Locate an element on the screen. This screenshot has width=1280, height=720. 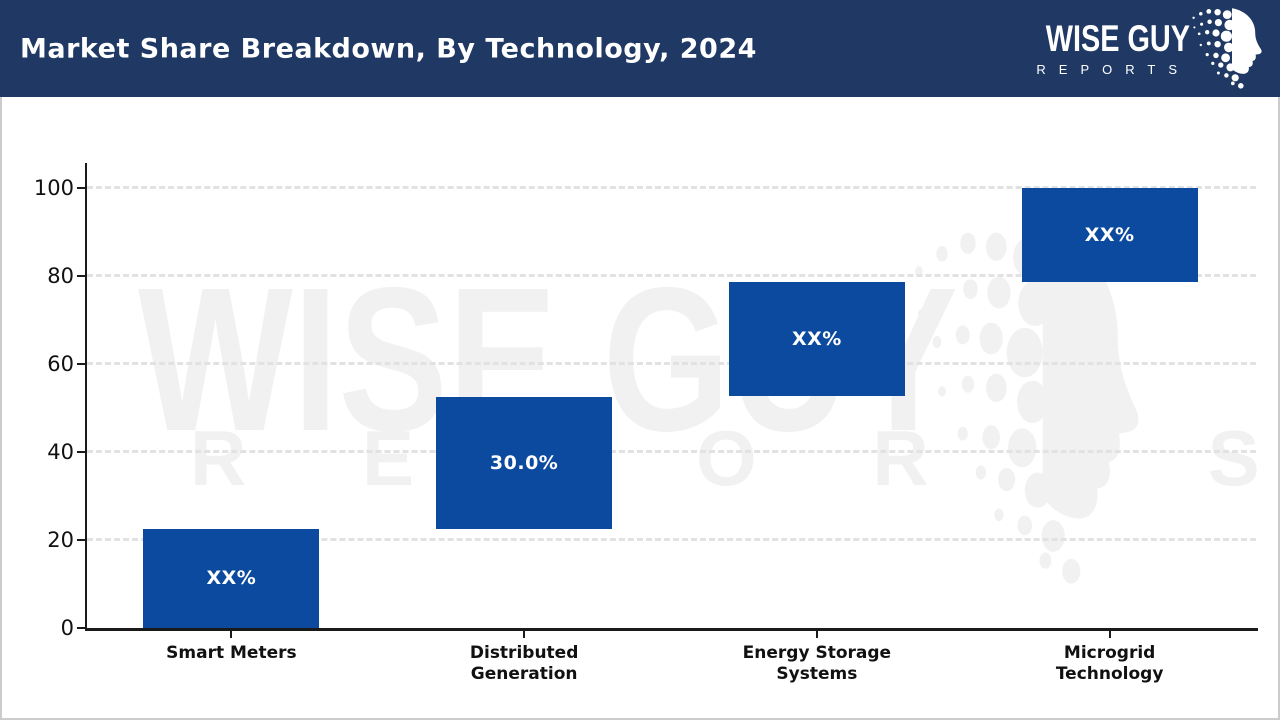
logo-subtitle: REPORTS is located at coordinates (1113, 69).